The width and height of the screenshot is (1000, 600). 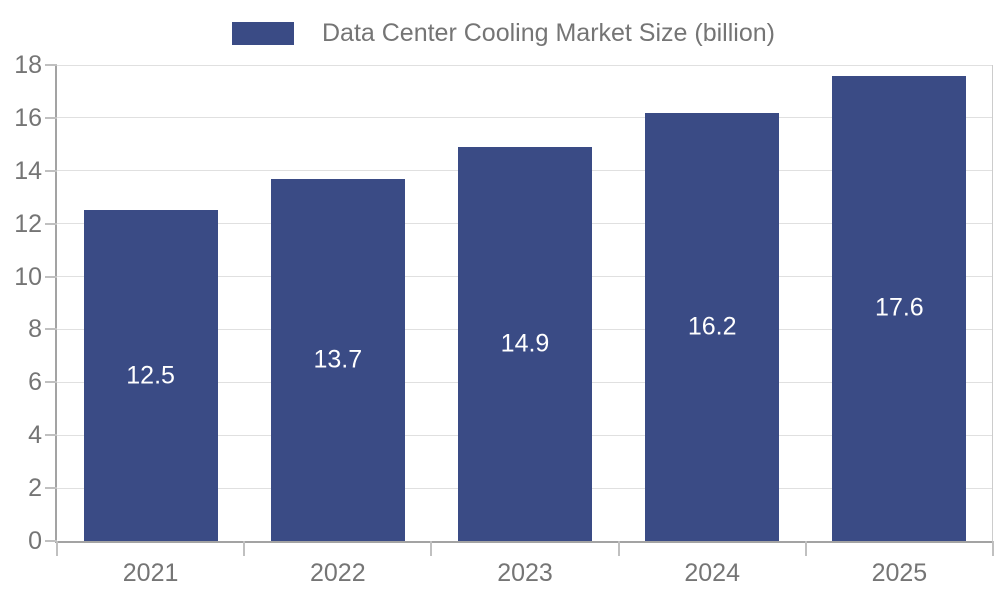 I want to click on bar-2021: 12.5, so click(x=150, y=375).